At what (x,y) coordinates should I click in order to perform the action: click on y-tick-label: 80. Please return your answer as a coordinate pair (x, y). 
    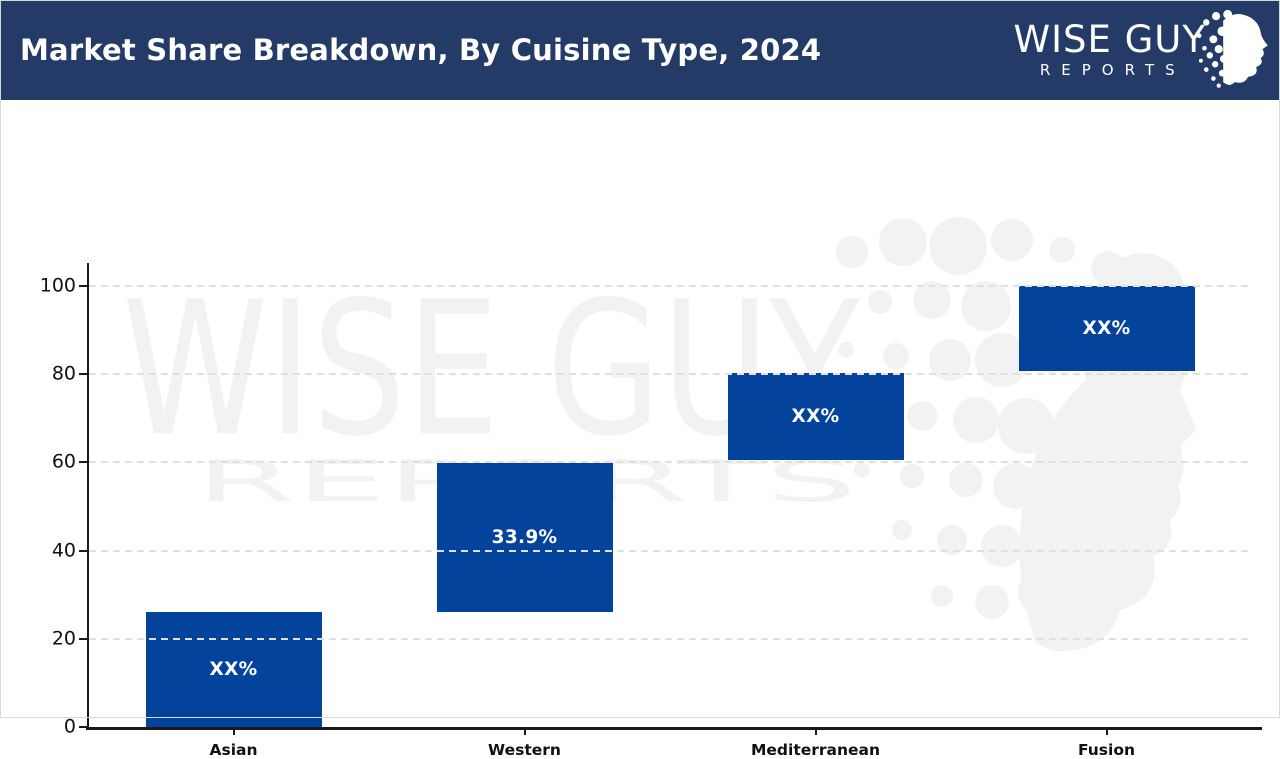
    Looking at the image, I should click on (63, 373).